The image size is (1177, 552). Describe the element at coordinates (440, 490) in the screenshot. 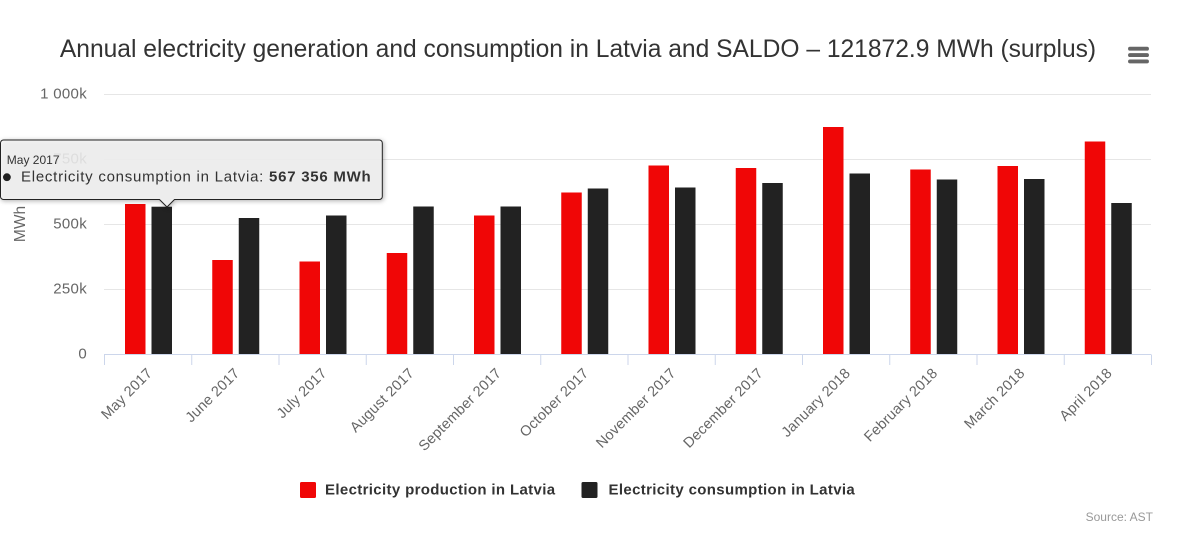

I see `svg-text:Electricity production in Latv: Electricity production in Latvia` at that location.